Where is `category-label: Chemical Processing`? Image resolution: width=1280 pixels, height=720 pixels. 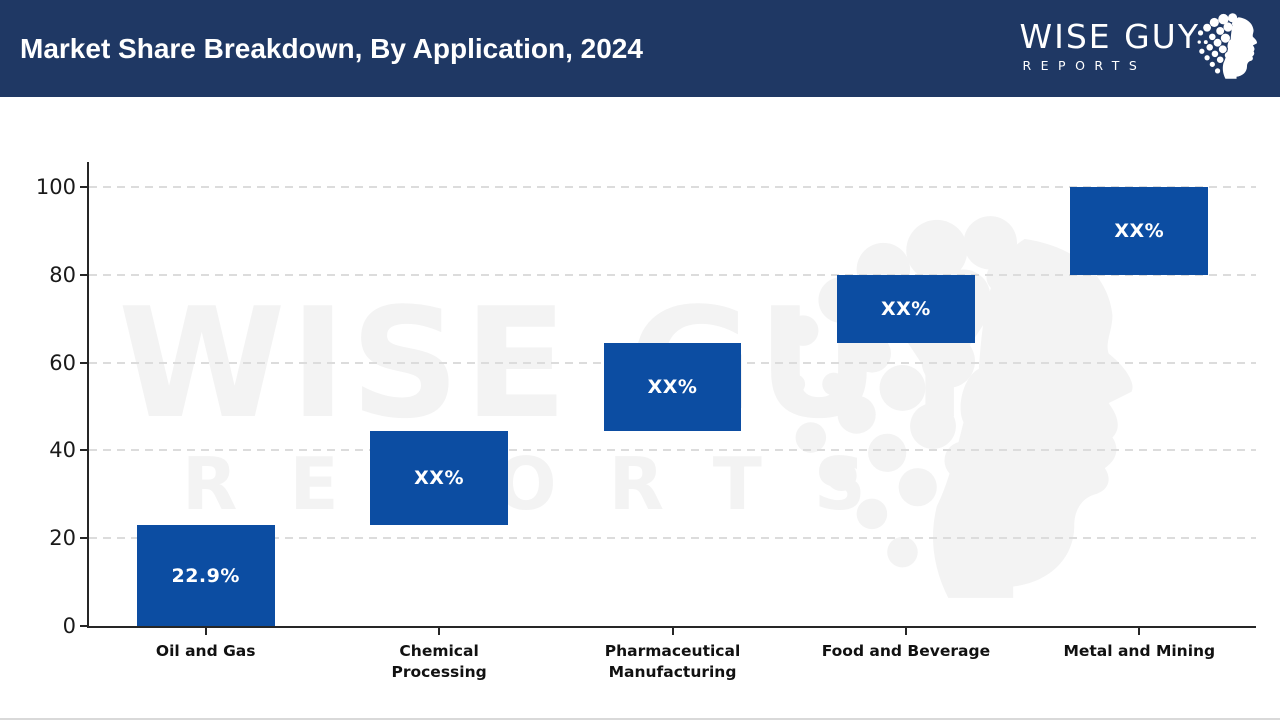 category-label: Chemical Processing is located at coordinates (439, 661).